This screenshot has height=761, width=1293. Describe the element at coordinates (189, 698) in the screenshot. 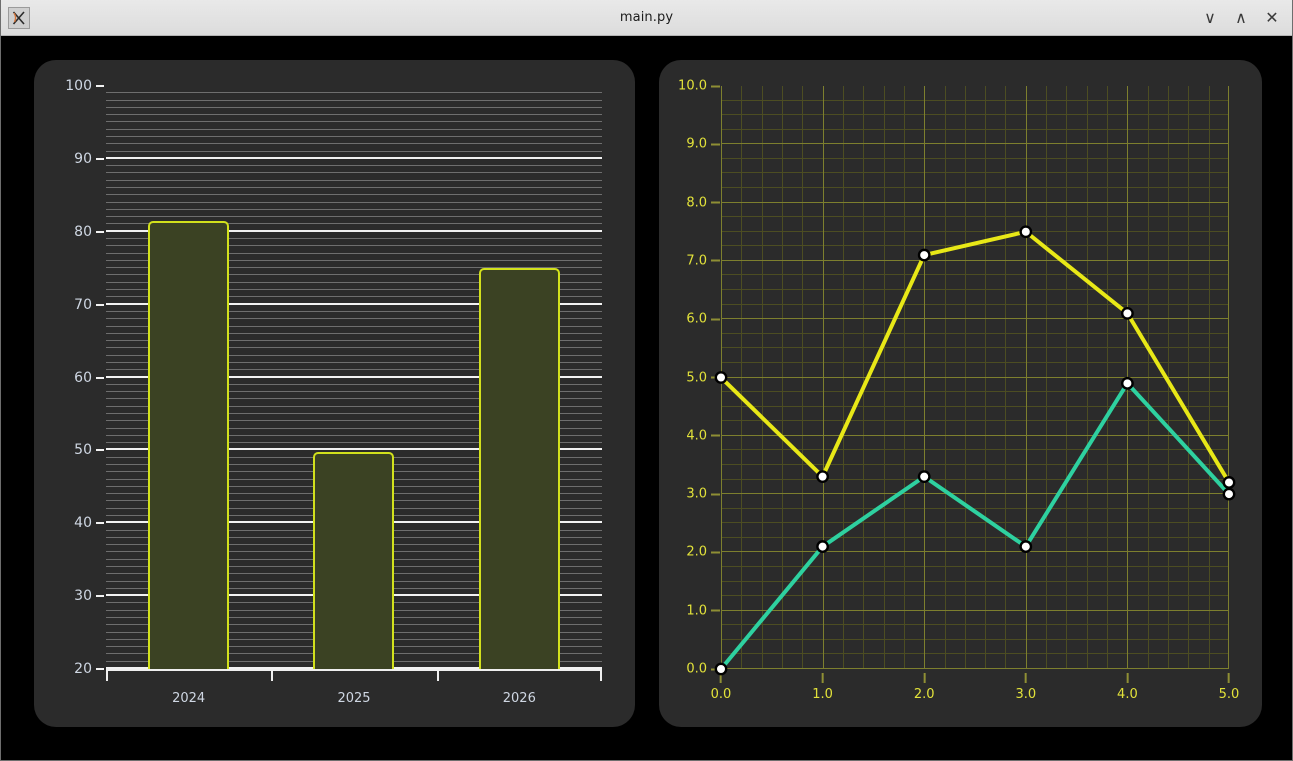

I see `bar-x-tick-label: 2024` at that location.